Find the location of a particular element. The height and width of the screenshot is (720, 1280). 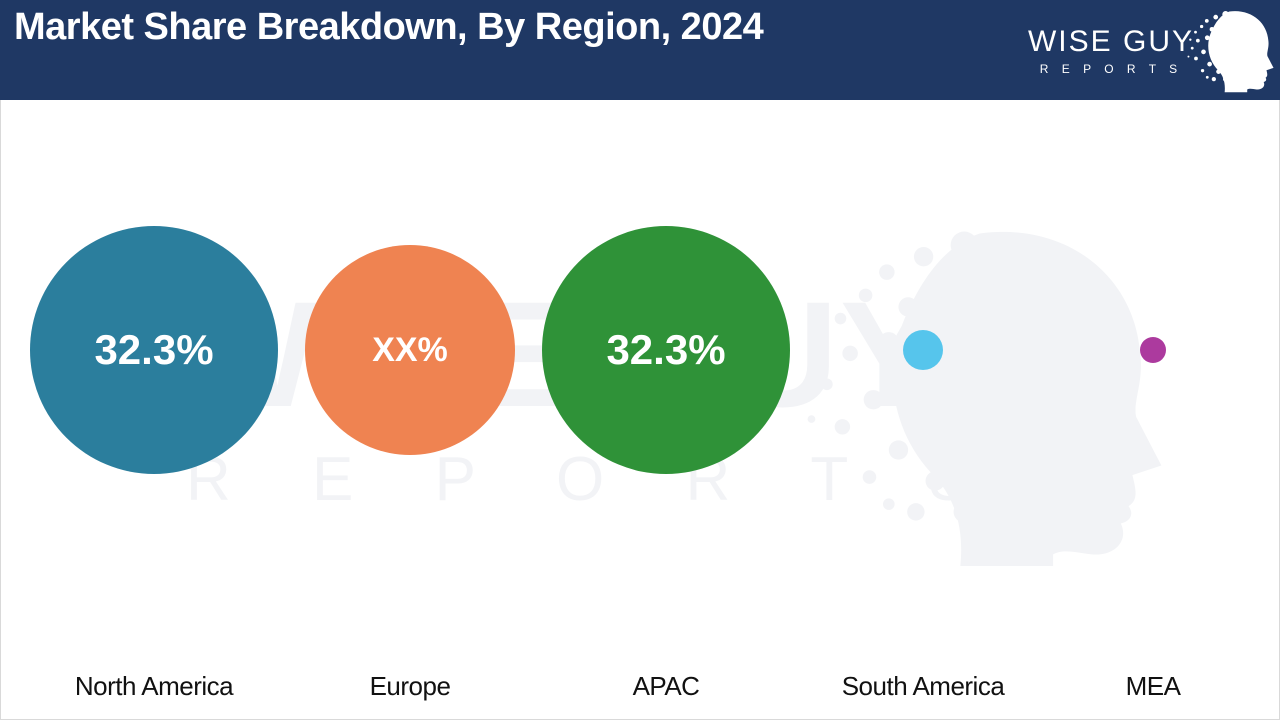

page-title: Market Share Breakdown, By Region, 2024 is located at coordinates (389, 27).